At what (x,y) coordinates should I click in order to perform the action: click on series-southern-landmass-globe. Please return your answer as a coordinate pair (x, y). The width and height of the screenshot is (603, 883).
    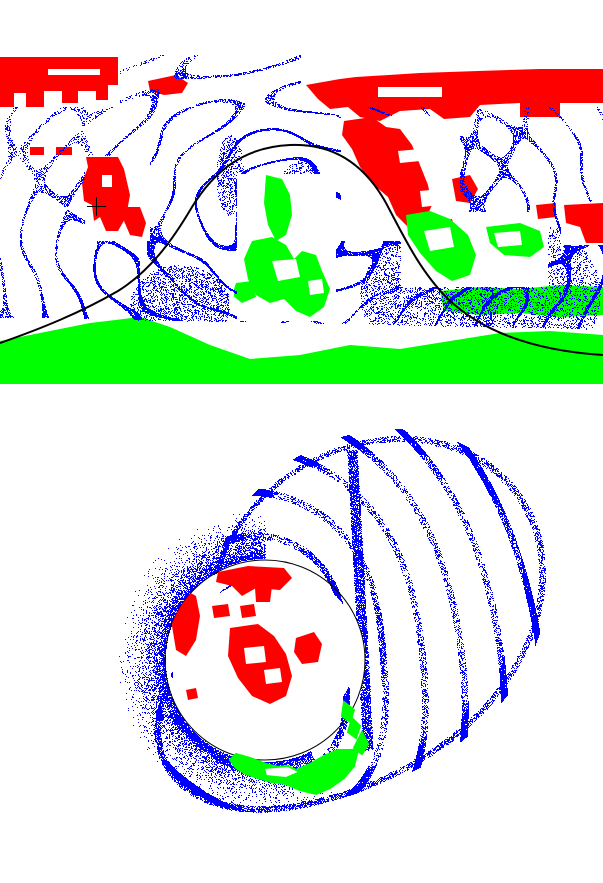
    Looking at the image, I should click on (299, 748).